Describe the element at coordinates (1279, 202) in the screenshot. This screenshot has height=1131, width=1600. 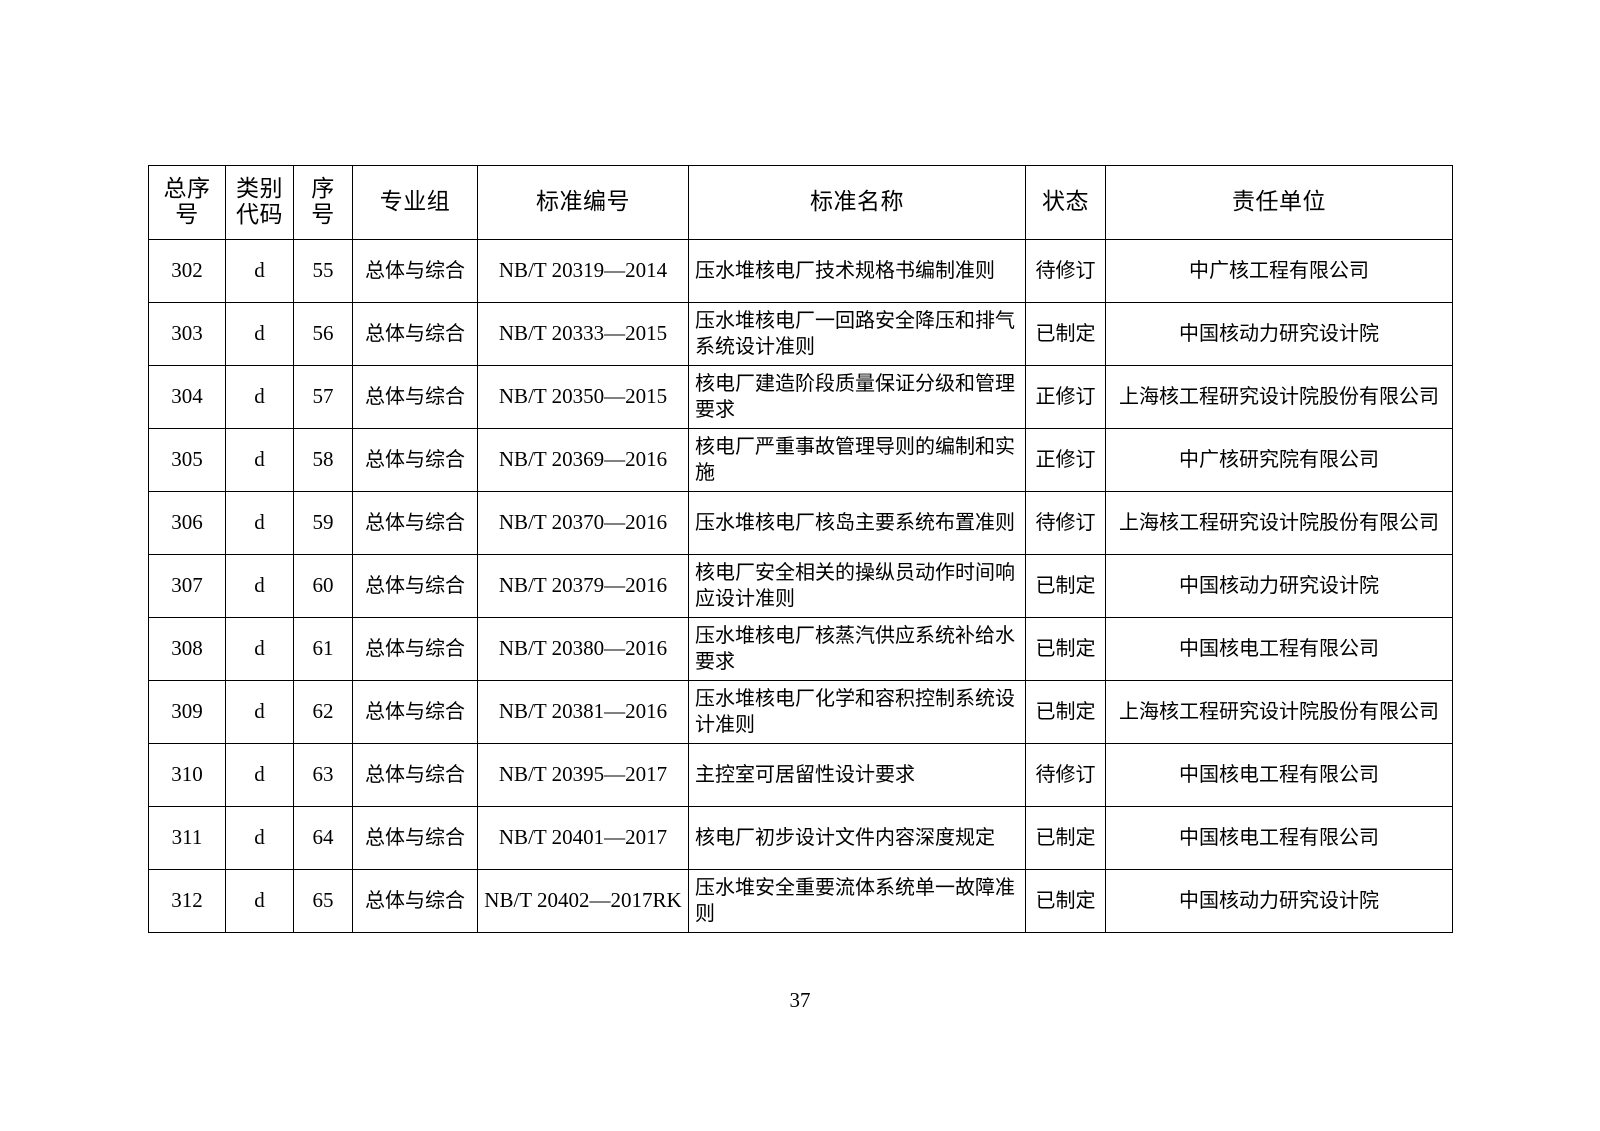
I see `column-header-responsible-unit: 责任单位` at that location.